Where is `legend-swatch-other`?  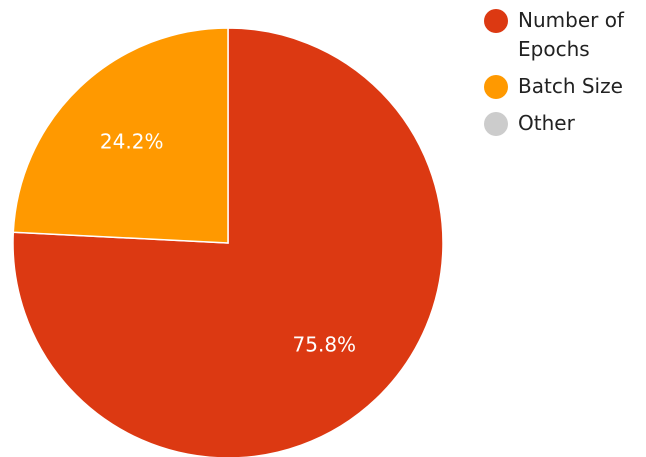
legend-swatch-other is located at coordinates (496, 124).